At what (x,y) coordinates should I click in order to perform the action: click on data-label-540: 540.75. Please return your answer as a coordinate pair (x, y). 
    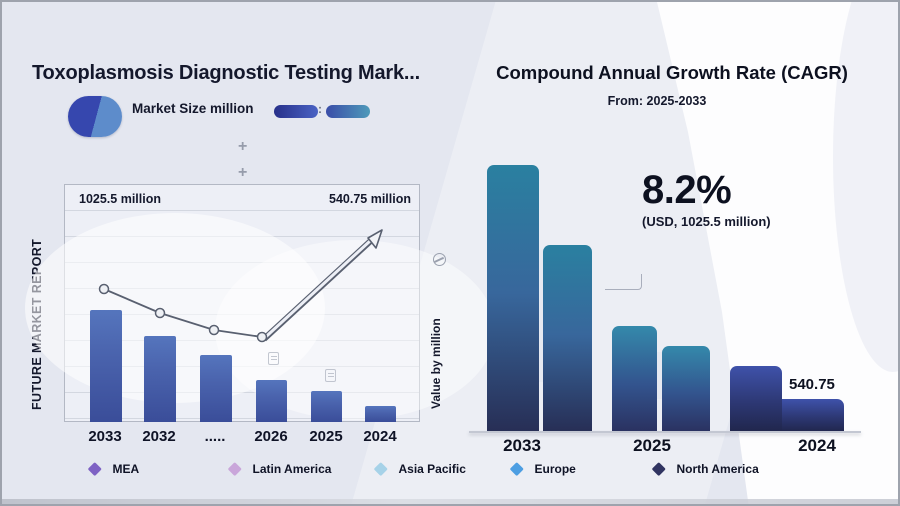
    Looking at the image, I should click on (812, 384).